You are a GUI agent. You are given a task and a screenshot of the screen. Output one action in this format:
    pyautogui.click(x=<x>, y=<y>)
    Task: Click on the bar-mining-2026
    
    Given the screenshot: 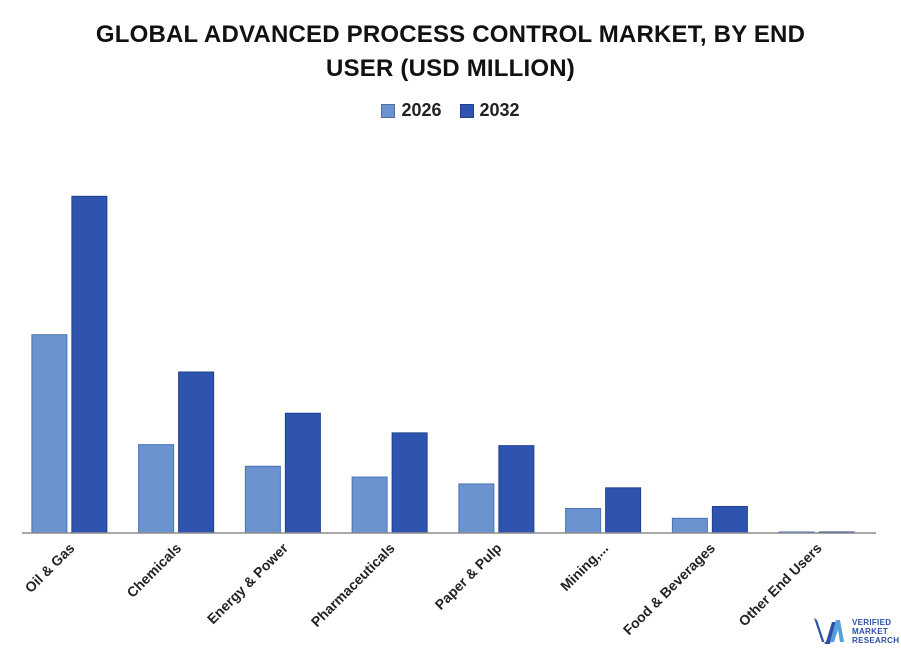 What is the action you would take?
    pyautogui.click(x=583, y=520)
    